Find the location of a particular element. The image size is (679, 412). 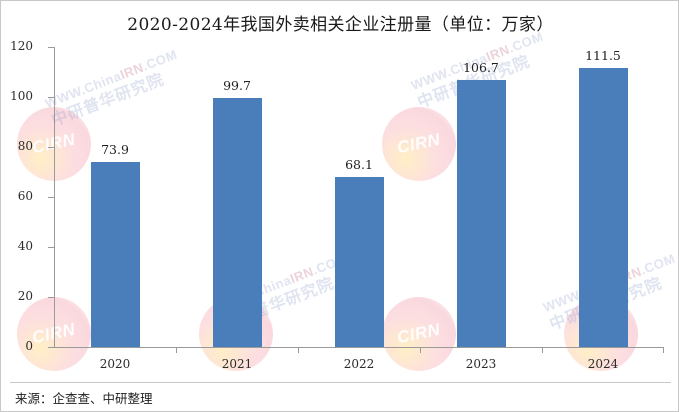

bar-value-label: 111.5 is located at coordinates (603, 56).